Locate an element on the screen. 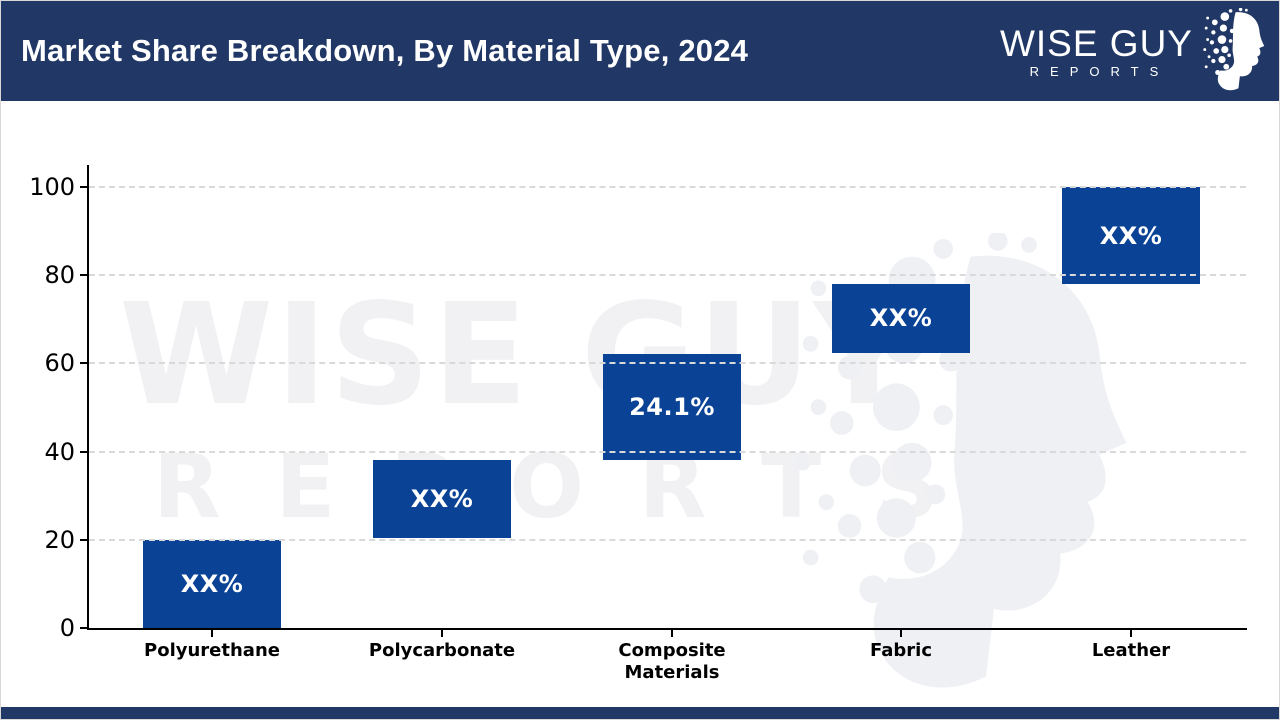  logo-subtext: REPORTS is located at coordinates (1099, 71).